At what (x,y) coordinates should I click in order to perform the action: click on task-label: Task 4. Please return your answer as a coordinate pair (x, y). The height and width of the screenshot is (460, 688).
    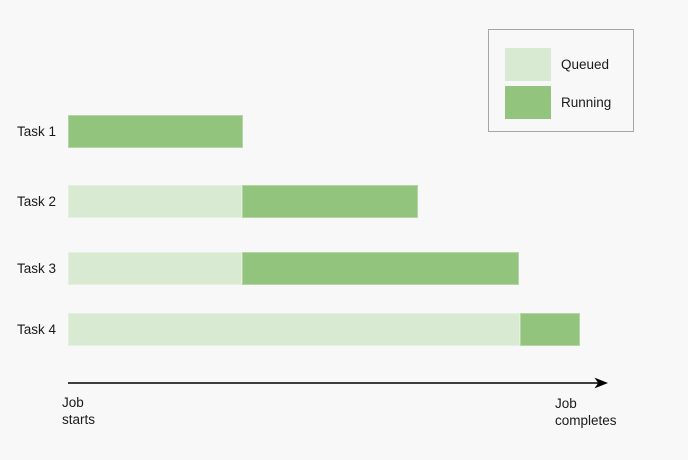
    Looking at the image, I should click on (37, 329).